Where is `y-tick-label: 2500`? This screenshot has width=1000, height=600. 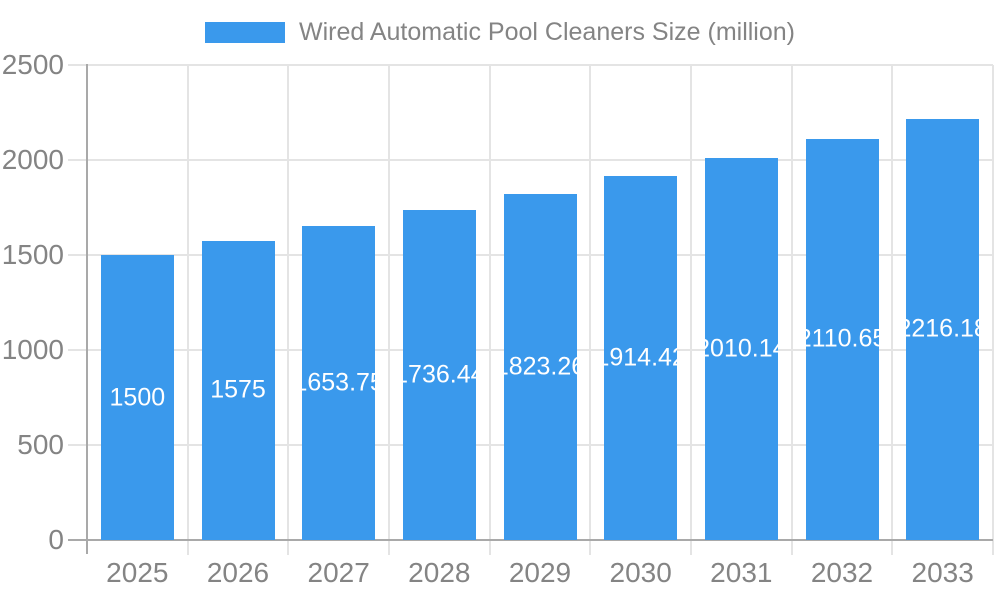
y-tick-label: 2500 is located at coordinates (32, 64).